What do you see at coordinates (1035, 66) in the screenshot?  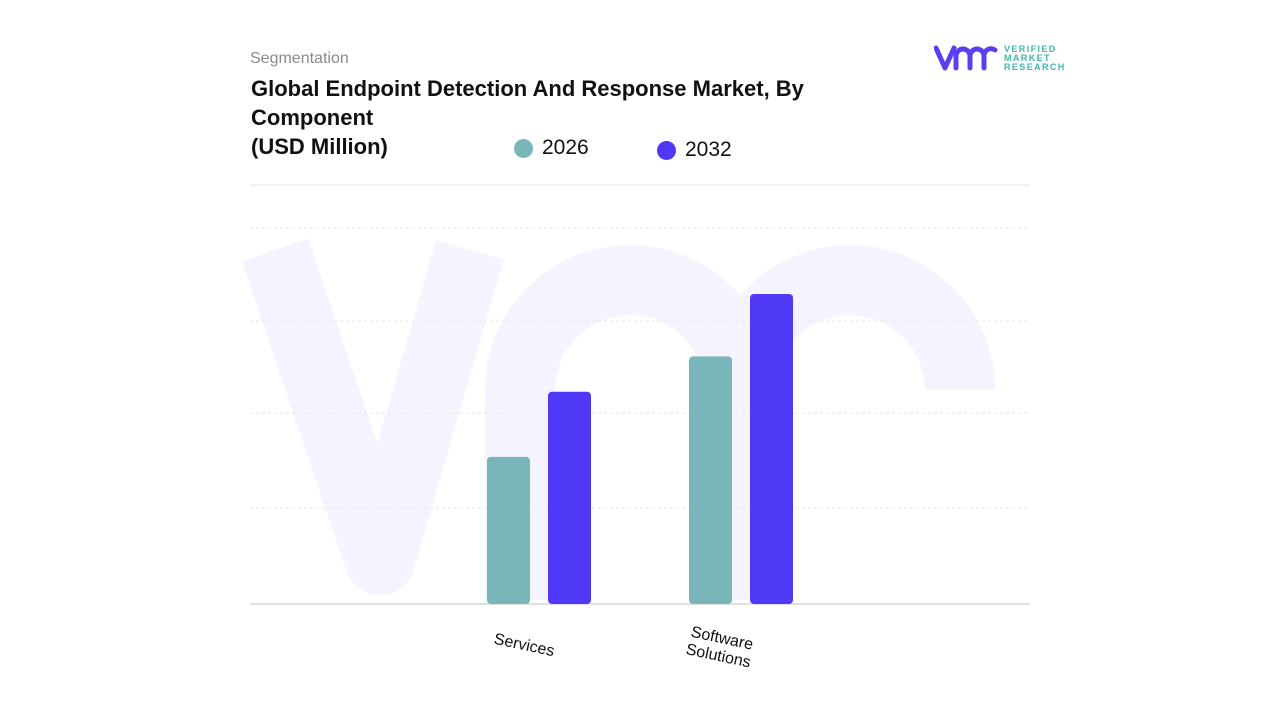 I see `logo-line-3: RESEARCH` at bounding box center [1035, 66].